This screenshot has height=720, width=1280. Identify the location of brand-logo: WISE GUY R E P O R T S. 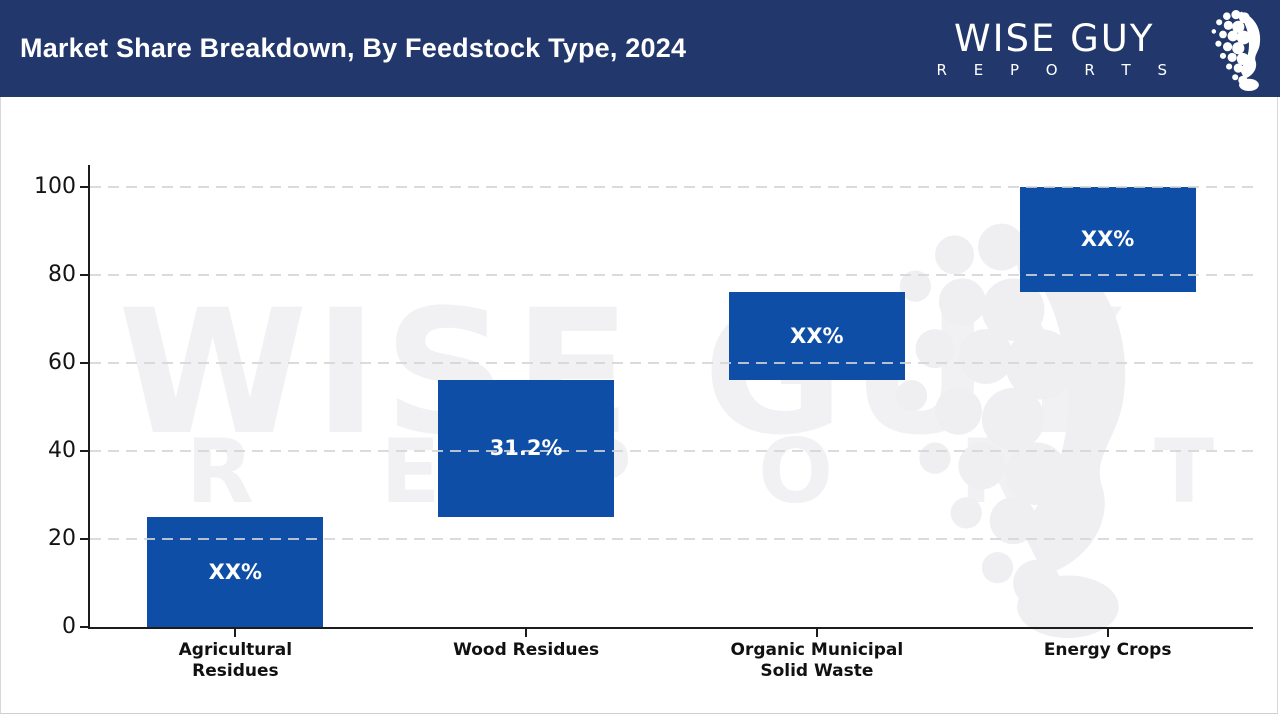
(1098, 49).